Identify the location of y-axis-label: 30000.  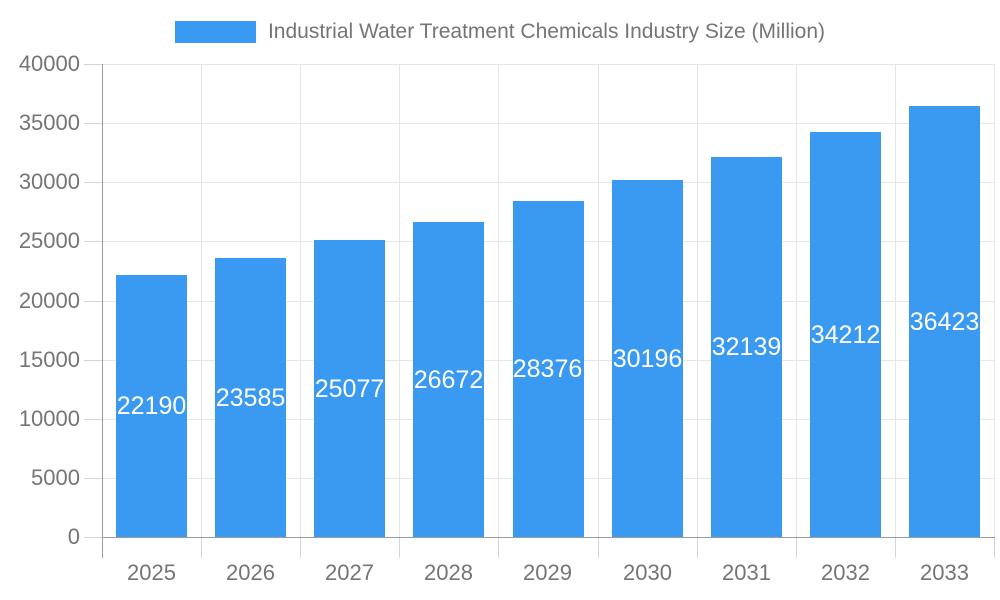
(49, 181).